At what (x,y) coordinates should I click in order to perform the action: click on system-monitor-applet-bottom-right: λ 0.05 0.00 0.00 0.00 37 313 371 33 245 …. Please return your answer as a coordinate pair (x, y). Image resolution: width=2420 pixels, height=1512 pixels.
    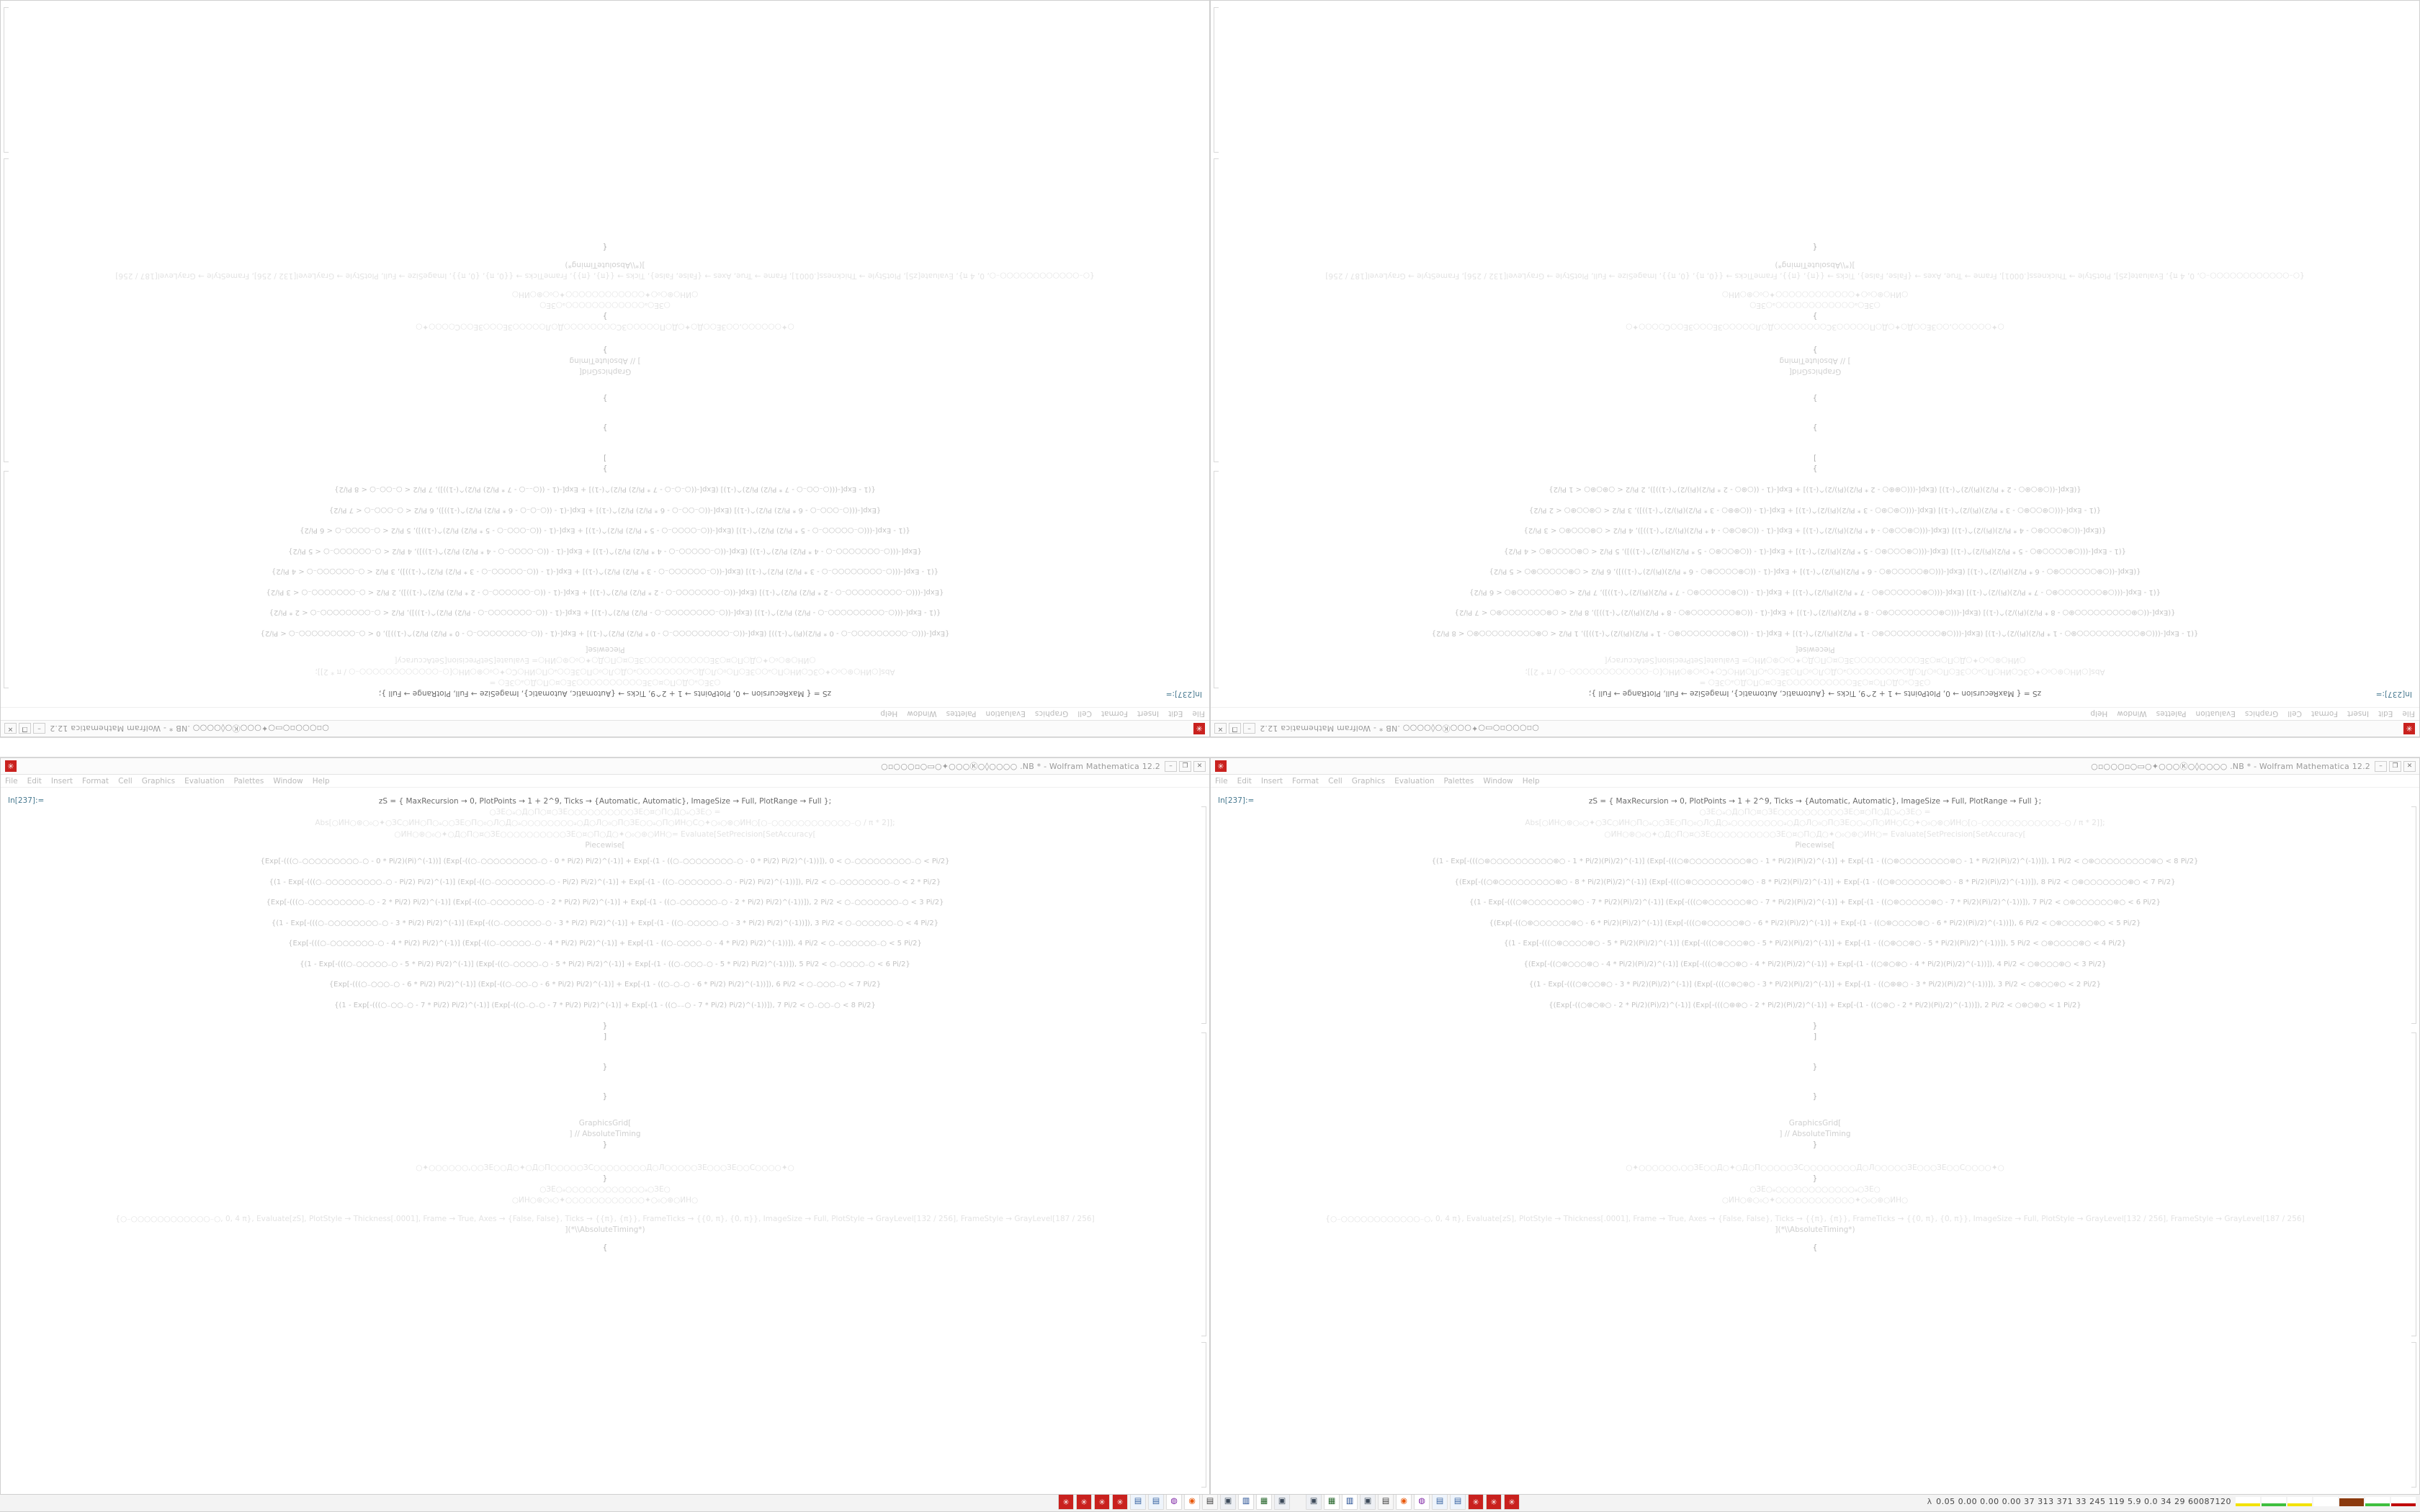
    Looking at the image, I should click on (2171, 1501).